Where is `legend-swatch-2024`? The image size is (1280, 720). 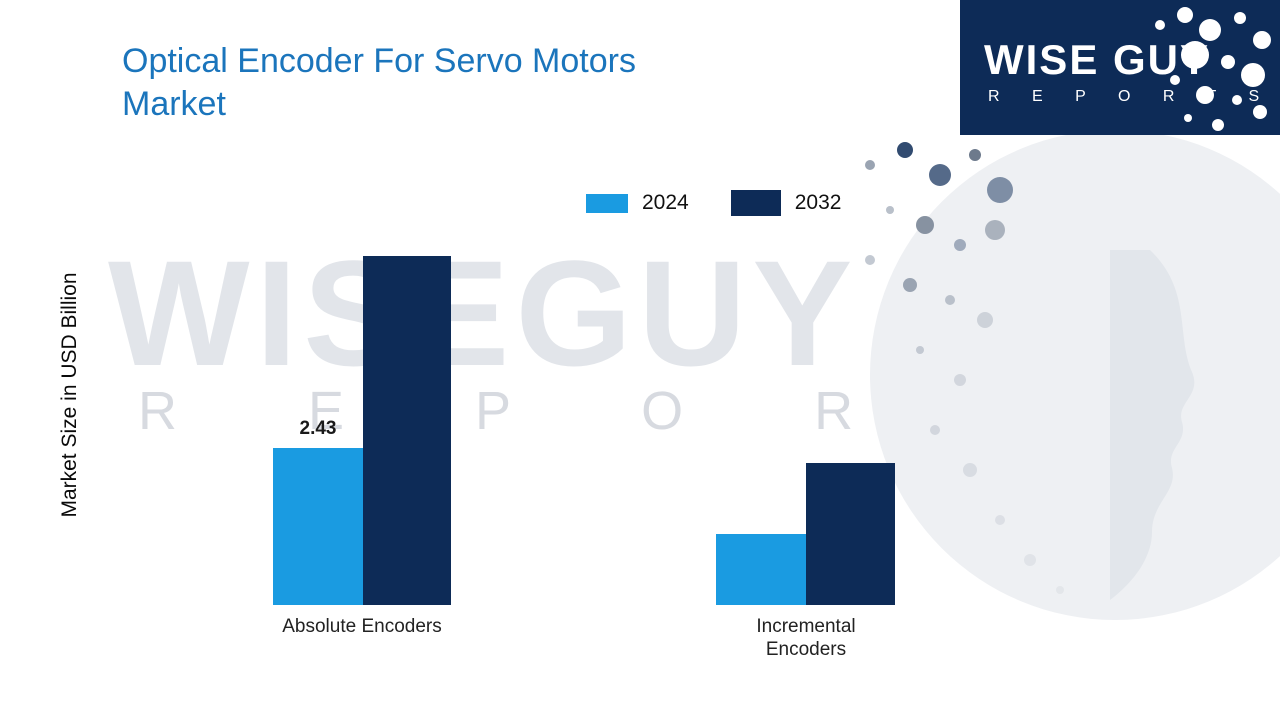 legend-swatch-2024 is located at coordinates (607, 203).